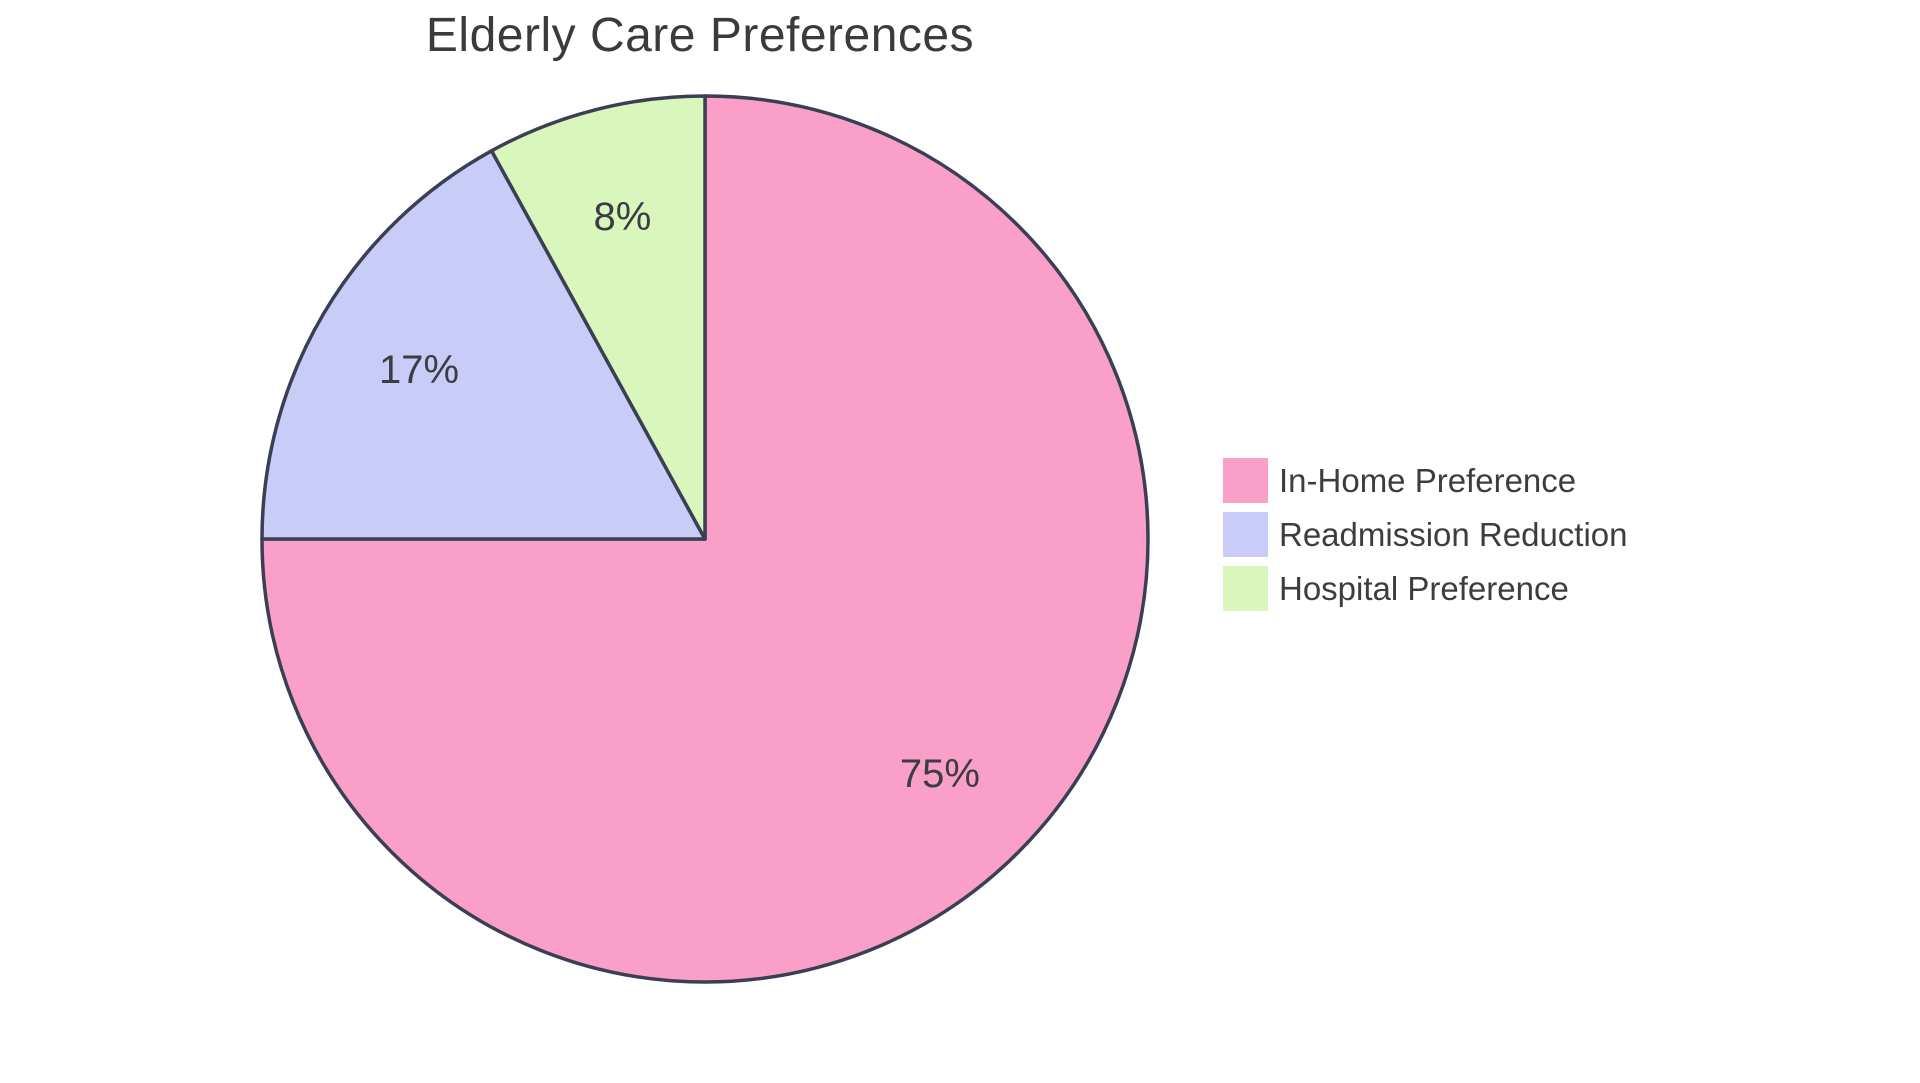 The width and height of the screenshot is (1920, 1083). Describe the element at coordinates (622, 217) in the screenshot. I see `pie-percent-label-hospital-preference: 8%` at that location.